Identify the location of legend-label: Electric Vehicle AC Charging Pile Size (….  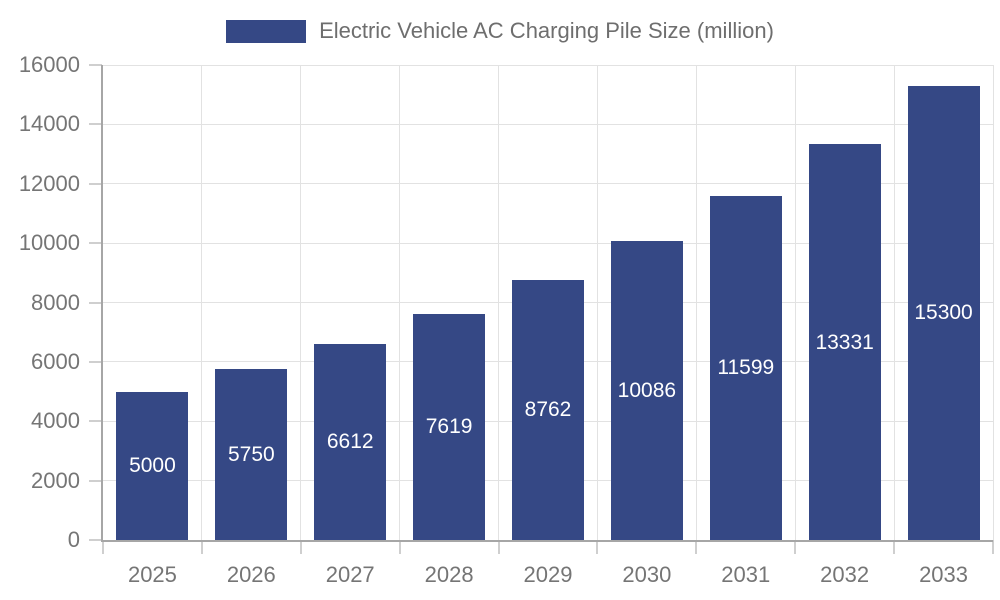
(546, 30).